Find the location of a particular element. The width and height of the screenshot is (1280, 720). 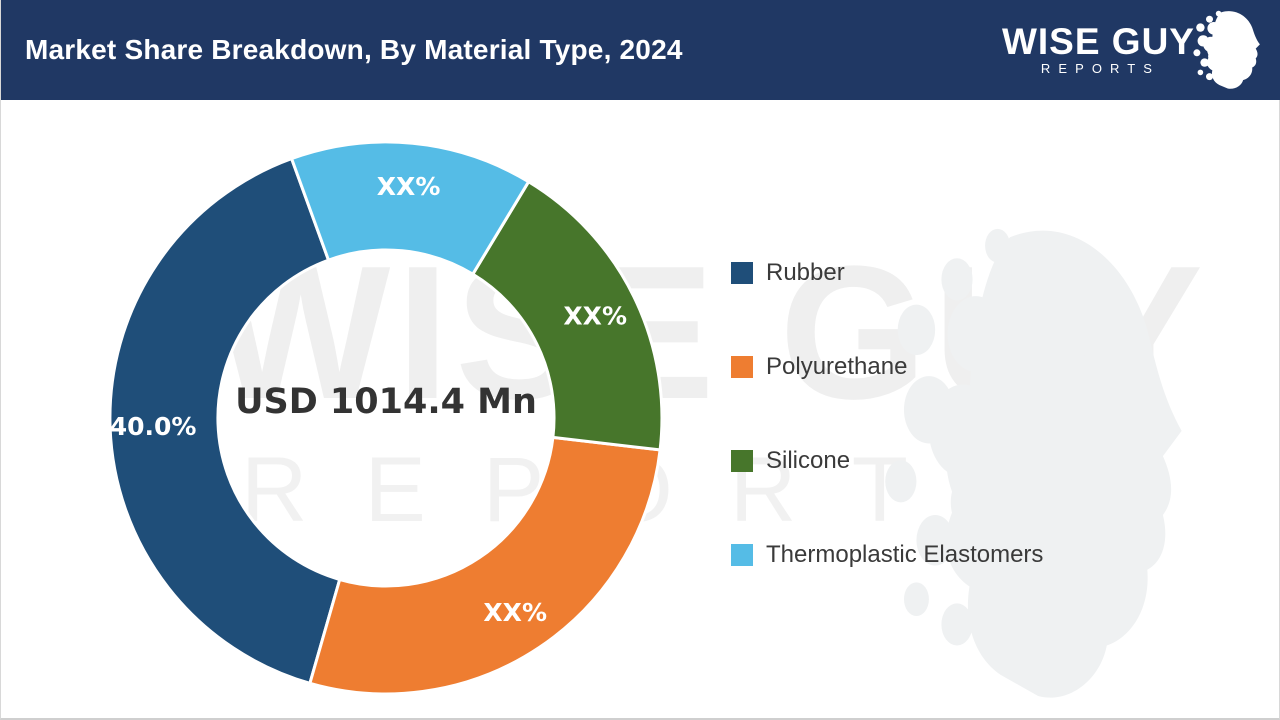

legend-swatch-thermoplastic-elastomers is located at coordinates (742, 555).